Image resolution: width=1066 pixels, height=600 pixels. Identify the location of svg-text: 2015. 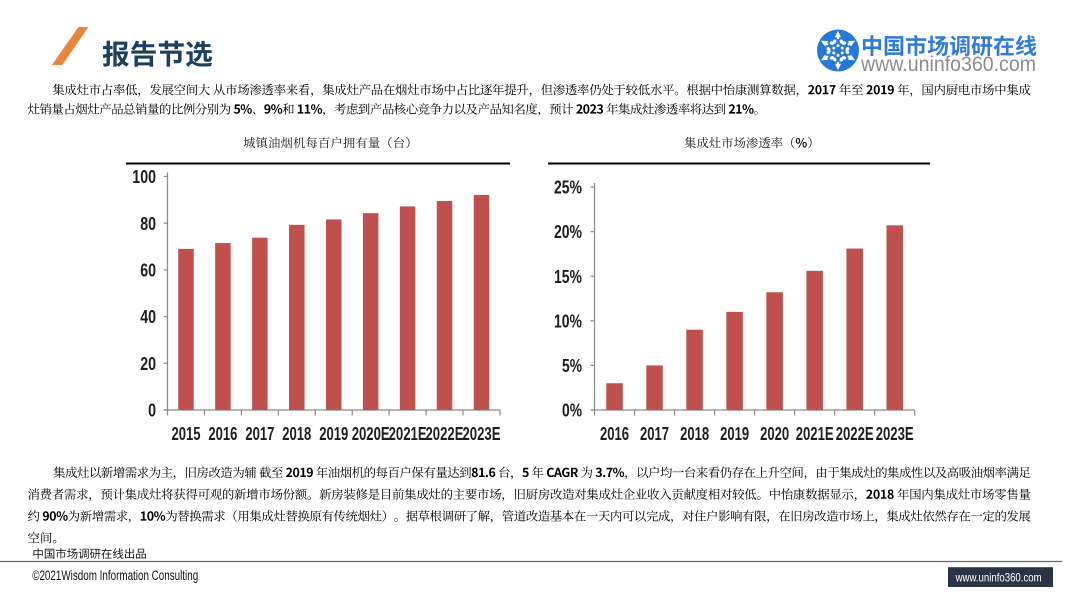
(186, 434).